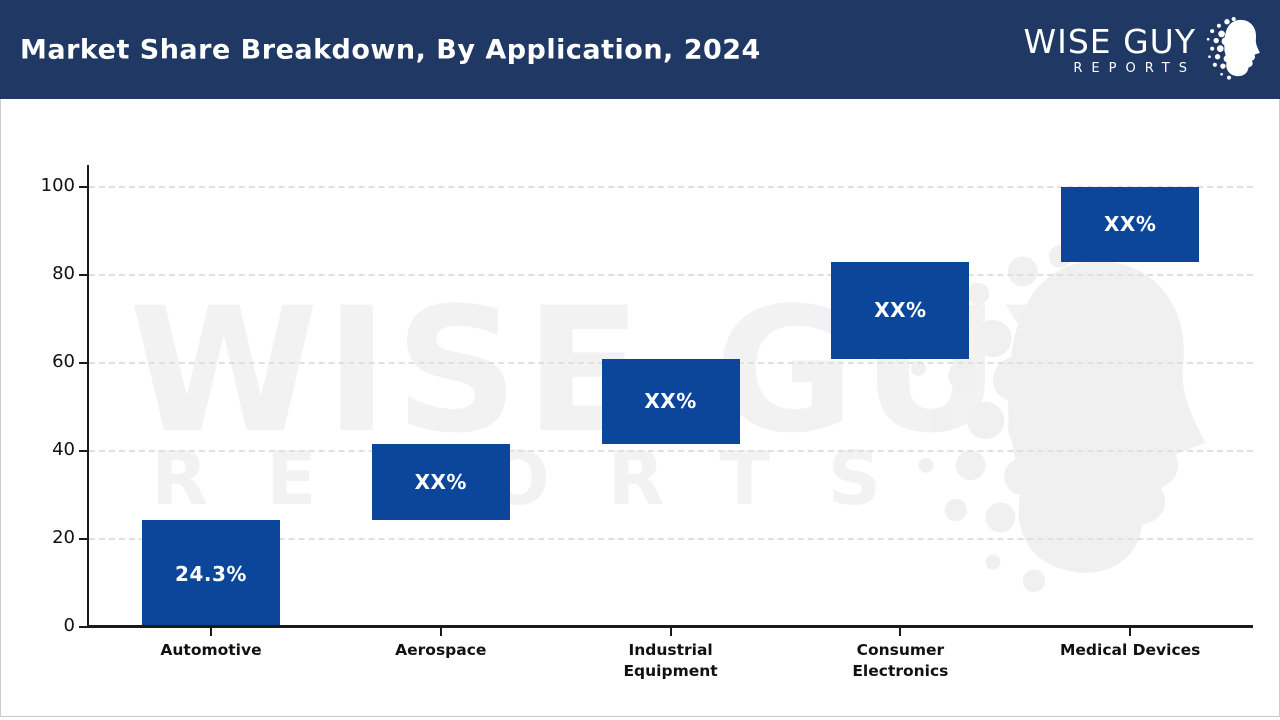 This screenshot has width=1280, height=720. Describe the element at coordinates (1109, 41) in the screenshot. I see `brand-name: WISE GUY` at that location.